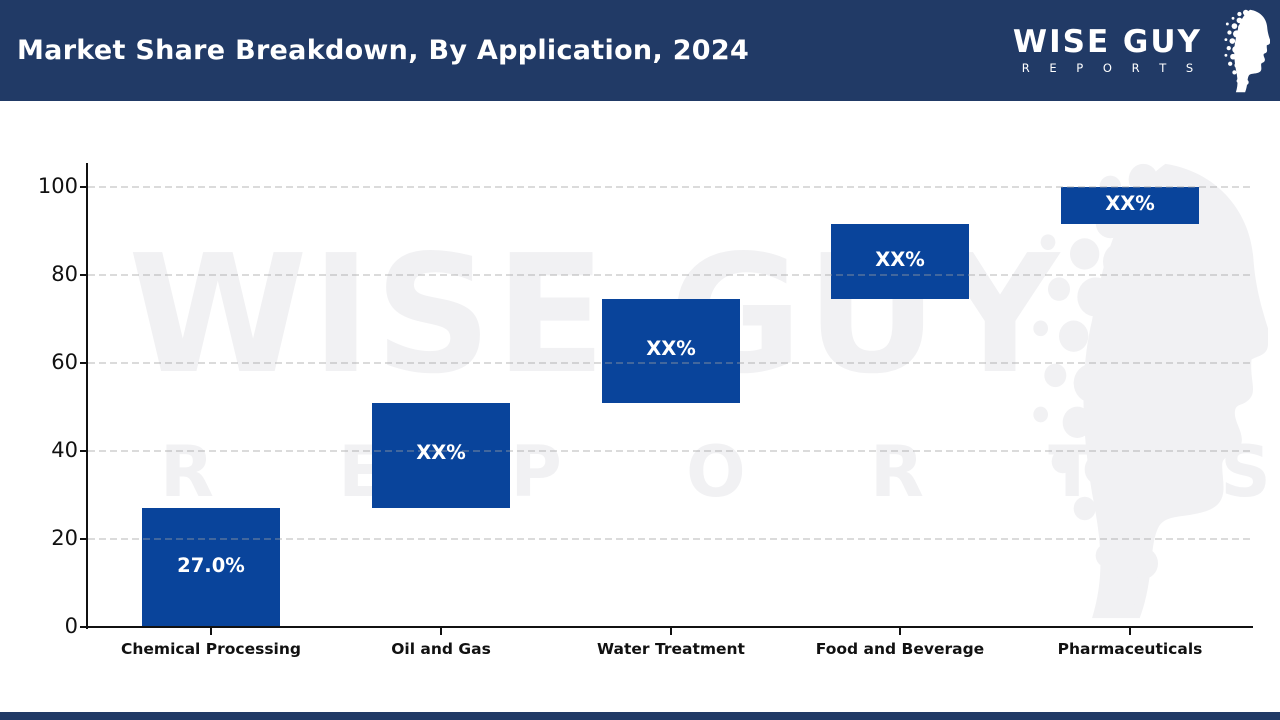  I want to click on x-tick-label-water-treatment: Water Treatment, so click(671, 649).